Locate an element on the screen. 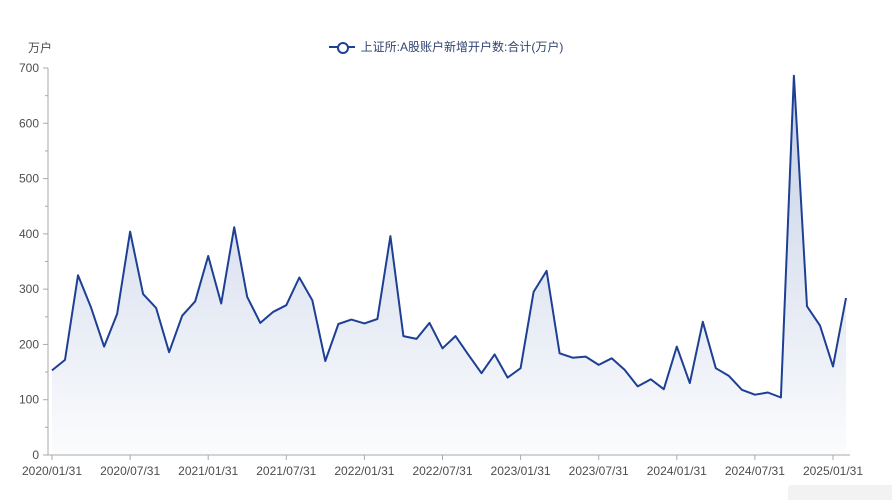 The height and width of the screenshot is (500, 892). legend-line-circle-icon is located at coordinates (341, 47).